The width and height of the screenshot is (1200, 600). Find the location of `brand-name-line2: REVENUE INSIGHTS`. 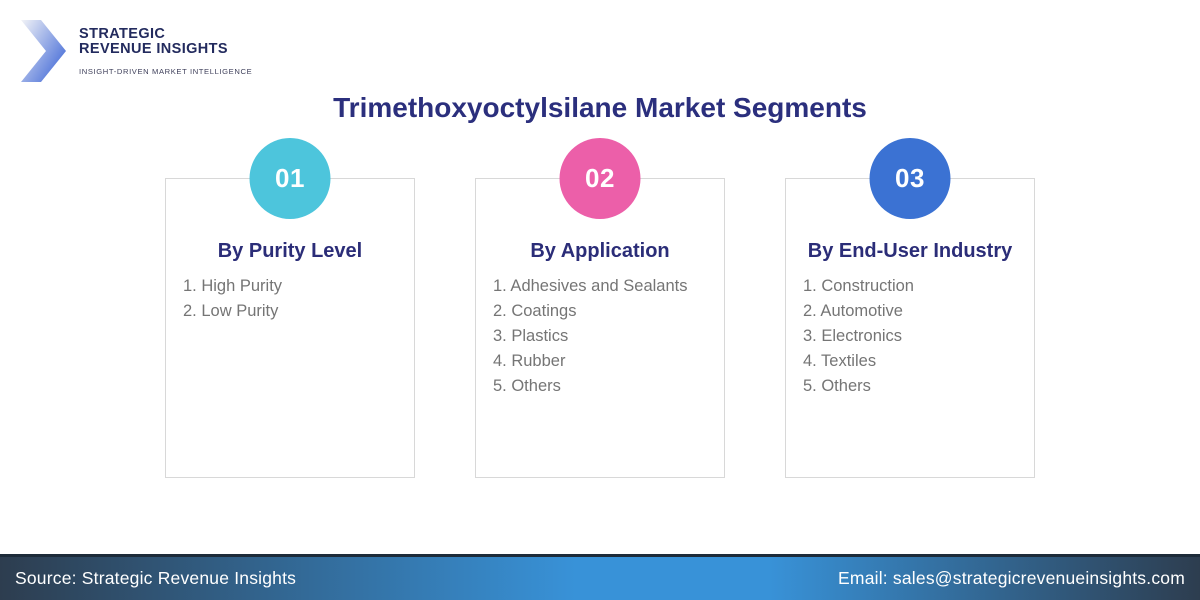

brand-name-line2: REVENUE INSIGHTS is located at coordinates (154, 49).